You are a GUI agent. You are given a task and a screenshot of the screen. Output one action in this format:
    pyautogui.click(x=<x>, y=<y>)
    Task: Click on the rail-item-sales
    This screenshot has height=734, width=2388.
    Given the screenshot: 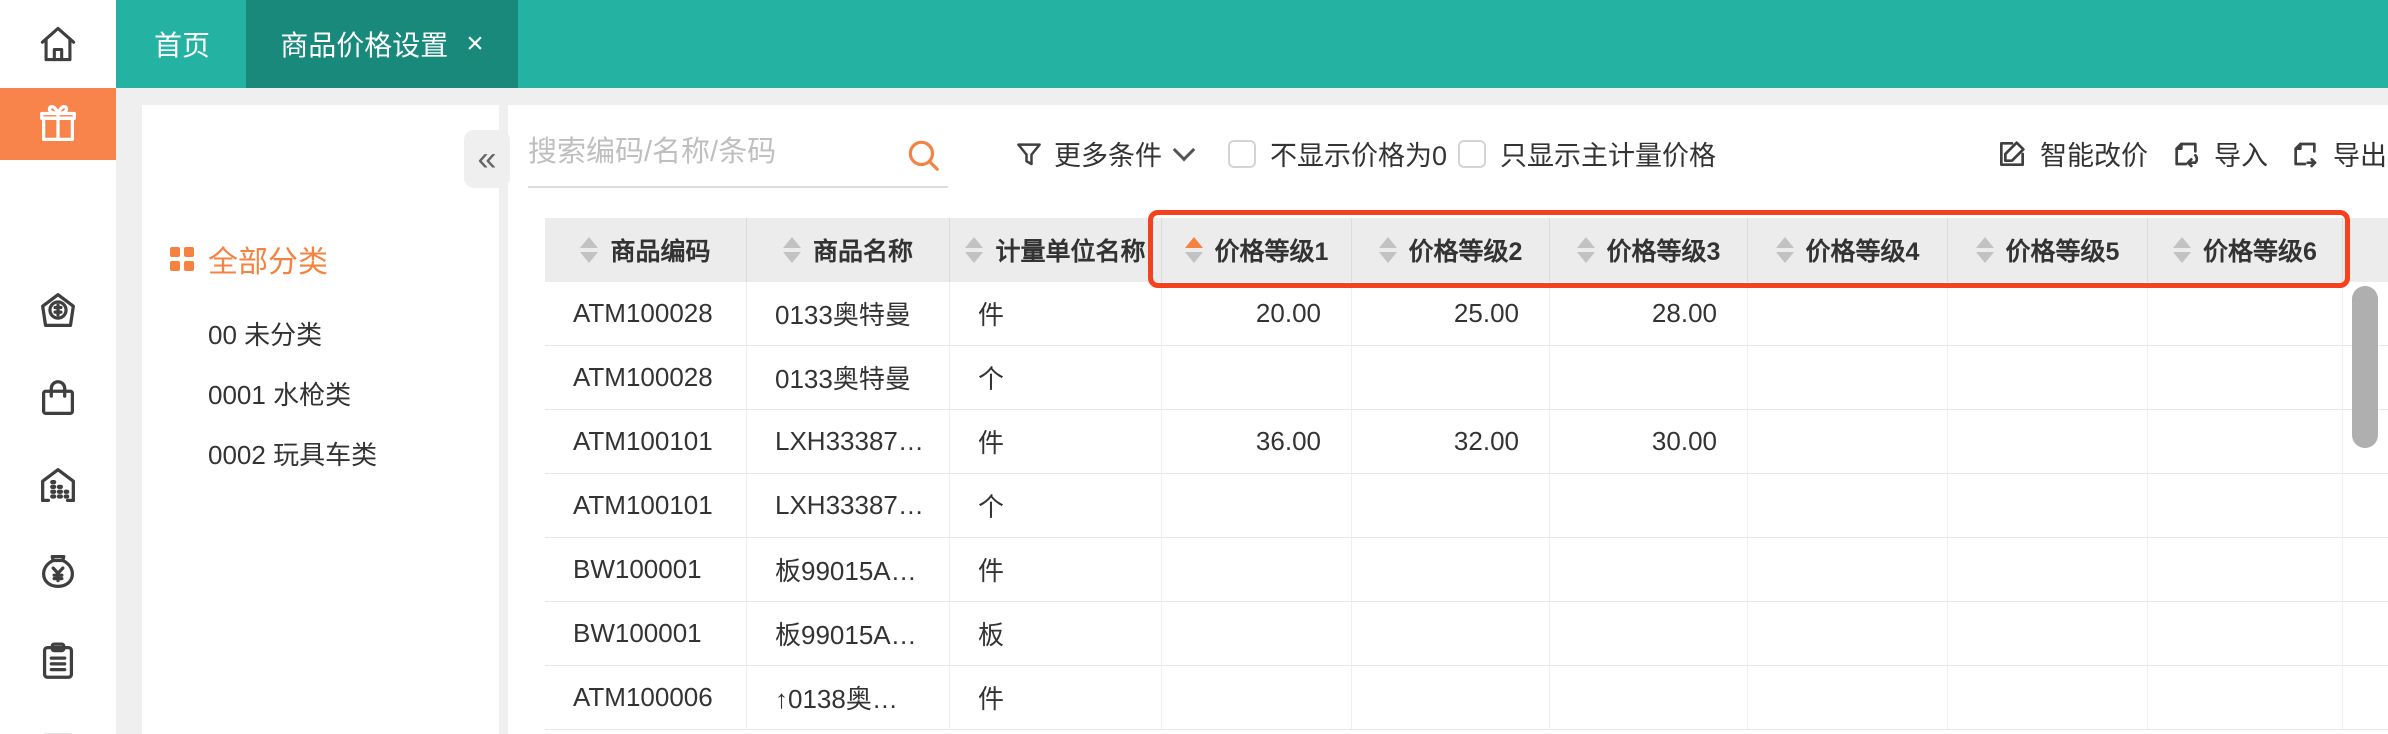 What is the action you would take?
    pyautogui.click(x=58, y=311)
    